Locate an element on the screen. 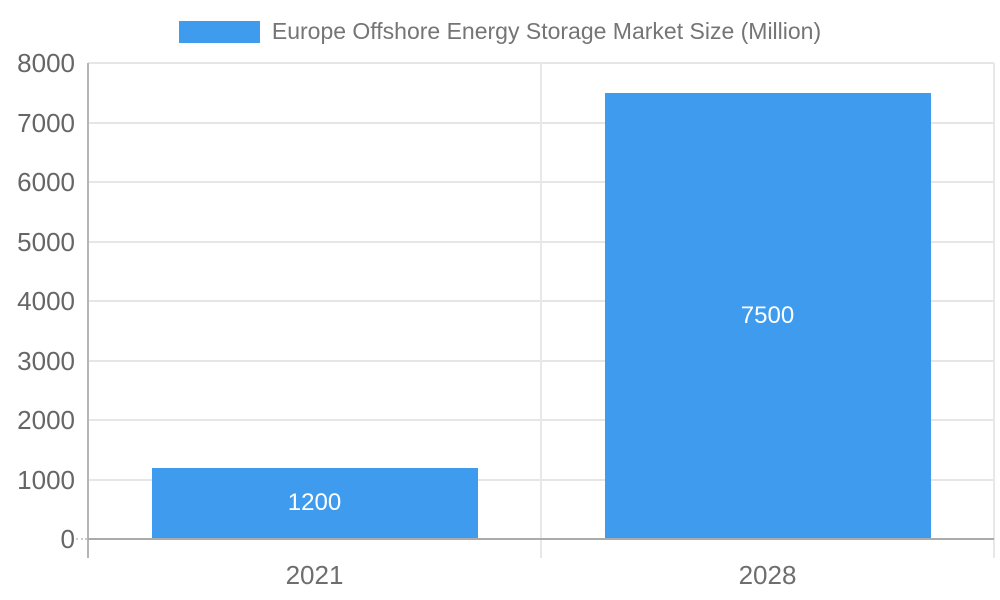 The image size is (1000, 600). y-axis-tick-label: 4000 is located at coordinates (46, 301).